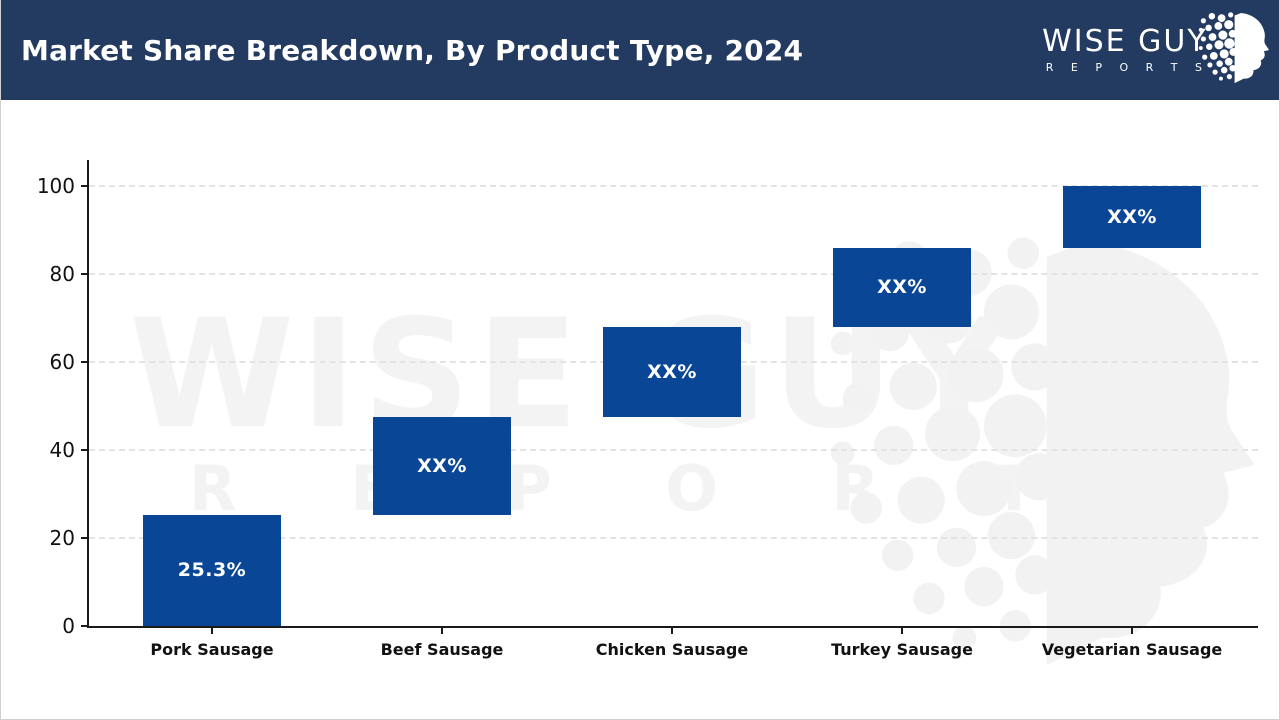 The width and height of the screenshot is (1280, 720). I want to click on y-axis-tick-label: 60, so click(62, 362).